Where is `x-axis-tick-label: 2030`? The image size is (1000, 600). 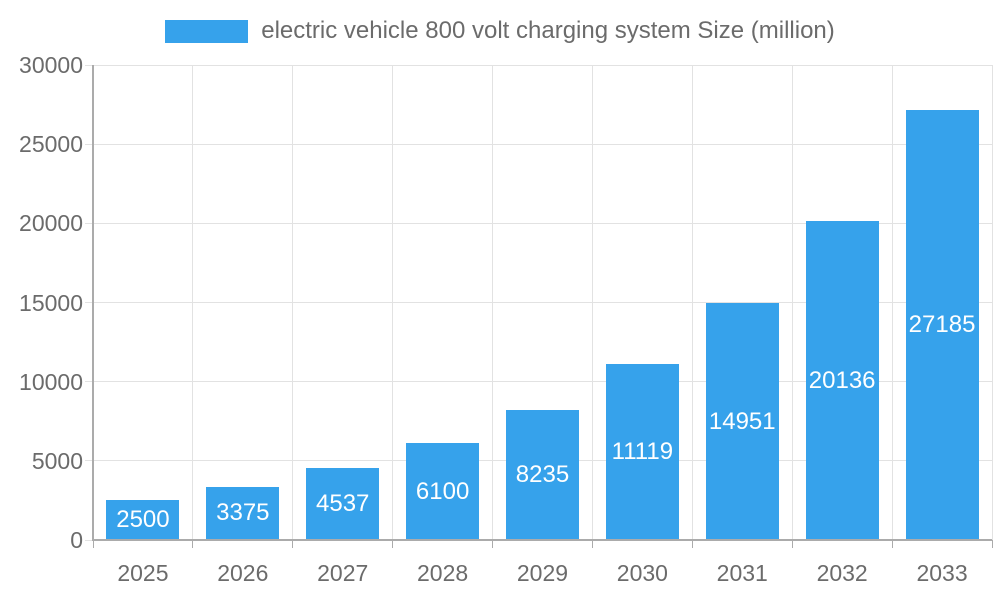
x-axis-tick-label: 2030 is located at coordinates (642, 573).